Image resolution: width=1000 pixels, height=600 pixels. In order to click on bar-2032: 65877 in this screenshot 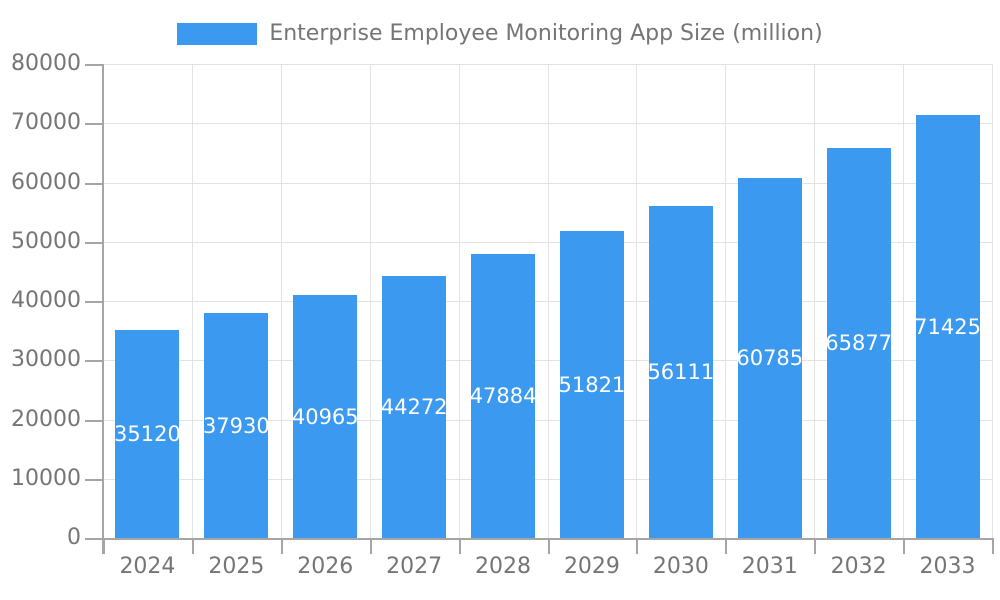, I will do `click(859, 343)`.